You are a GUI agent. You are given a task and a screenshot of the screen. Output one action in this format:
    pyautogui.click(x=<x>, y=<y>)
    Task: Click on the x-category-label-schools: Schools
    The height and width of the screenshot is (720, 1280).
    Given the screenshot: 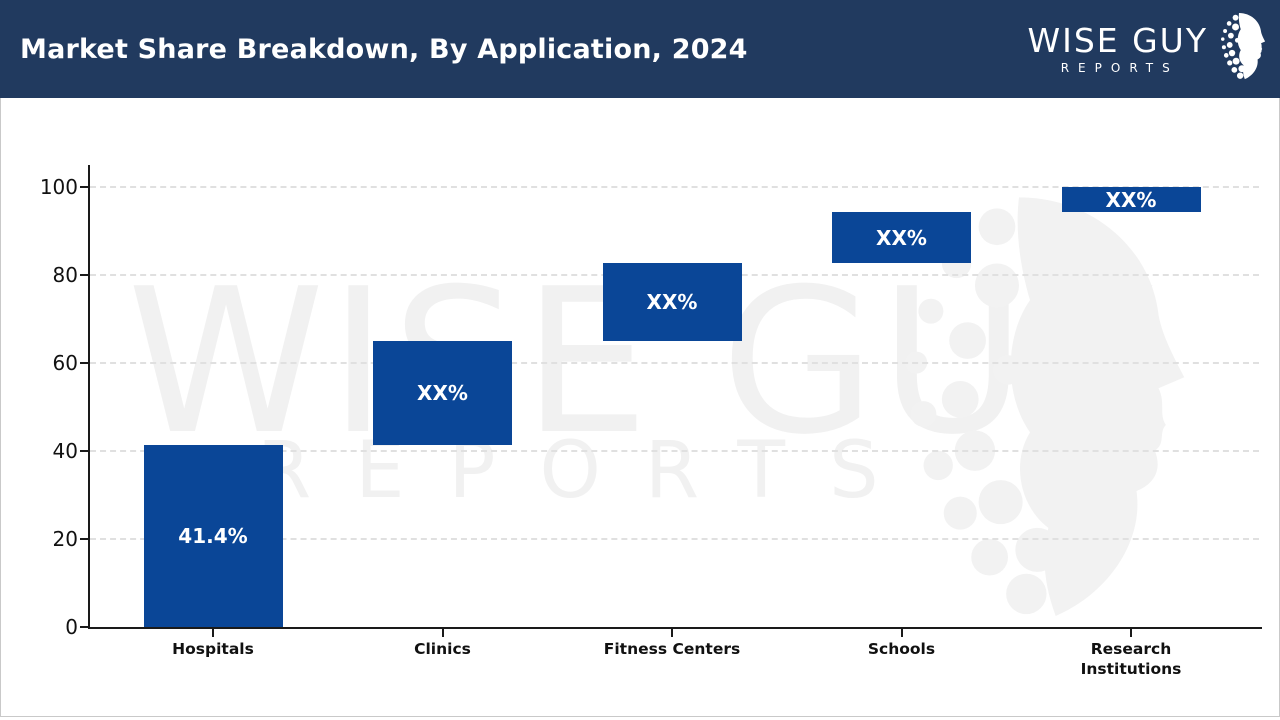 What is the action you would take?
    pyautogui.click(x=901, y=649)
    